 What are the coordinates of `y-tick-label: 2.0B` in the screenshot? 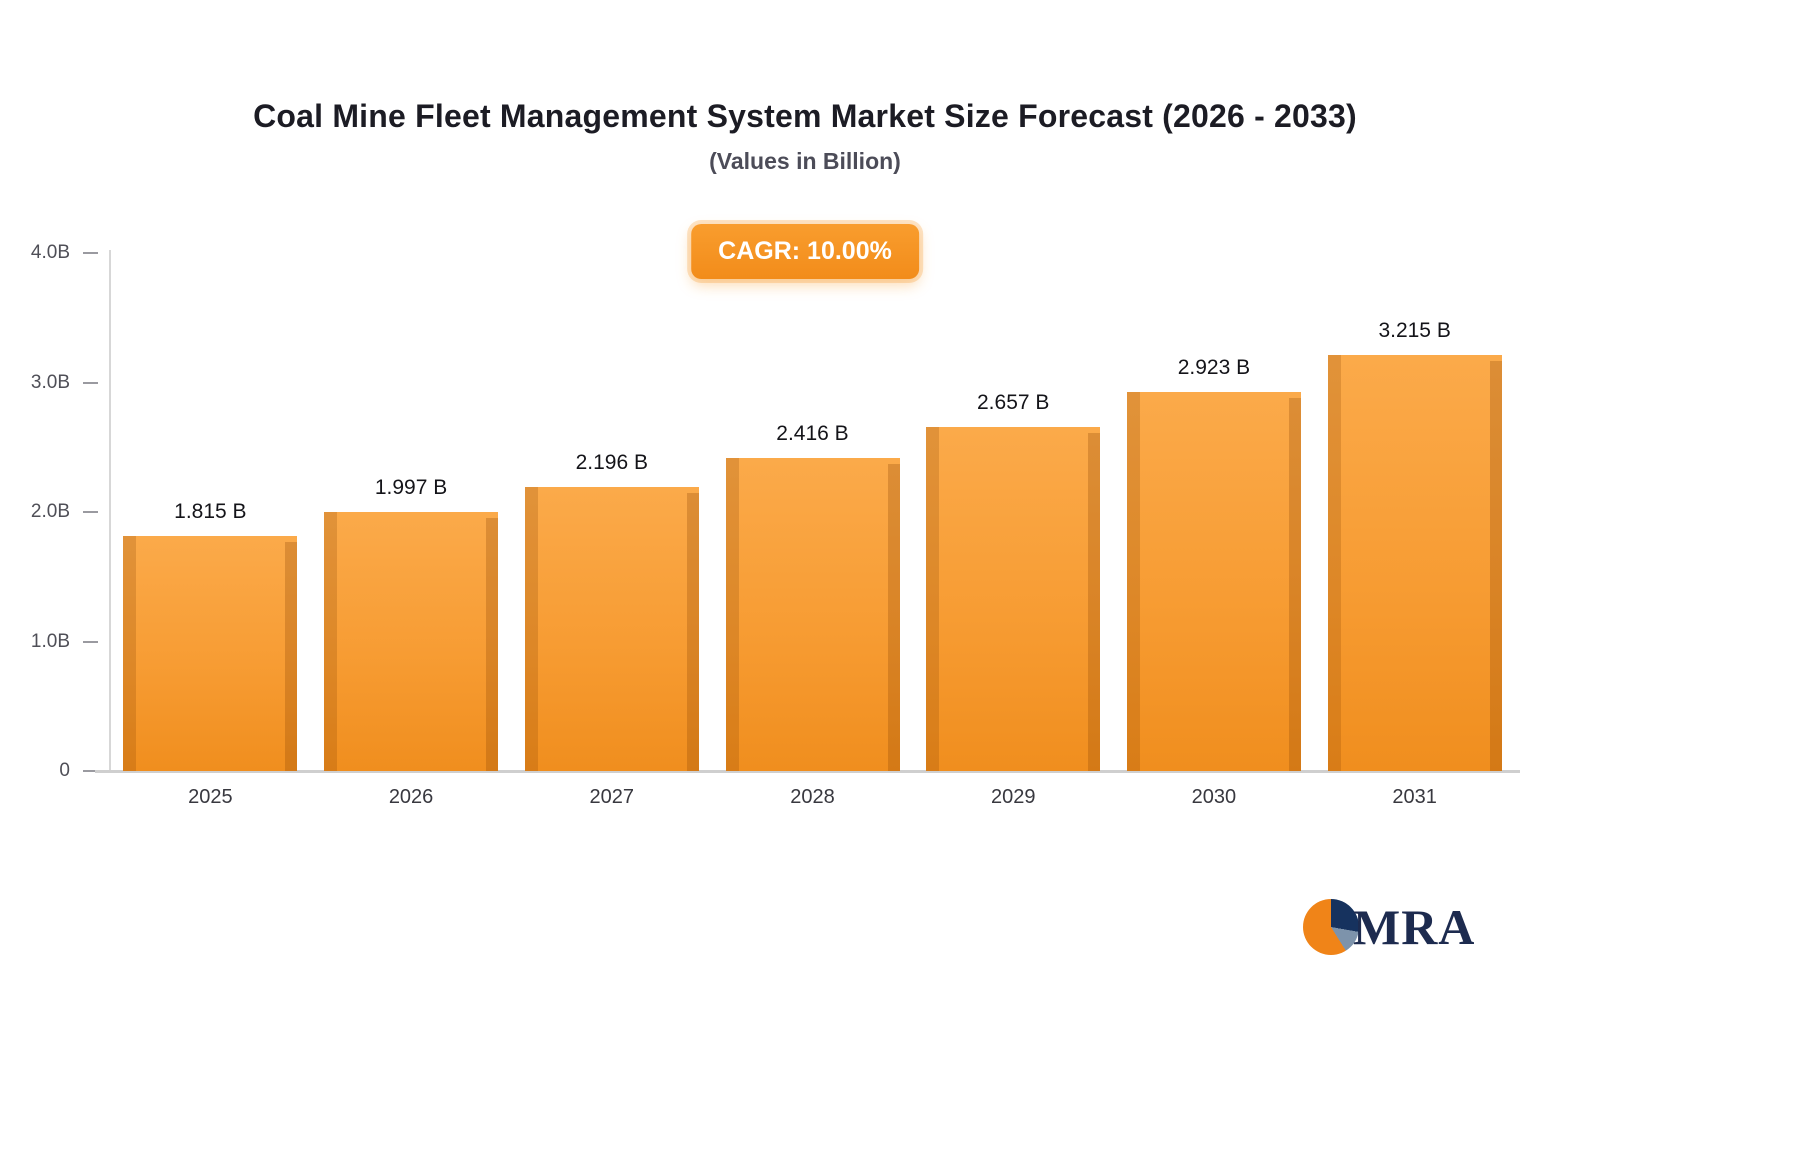 It's located at (50, 511).